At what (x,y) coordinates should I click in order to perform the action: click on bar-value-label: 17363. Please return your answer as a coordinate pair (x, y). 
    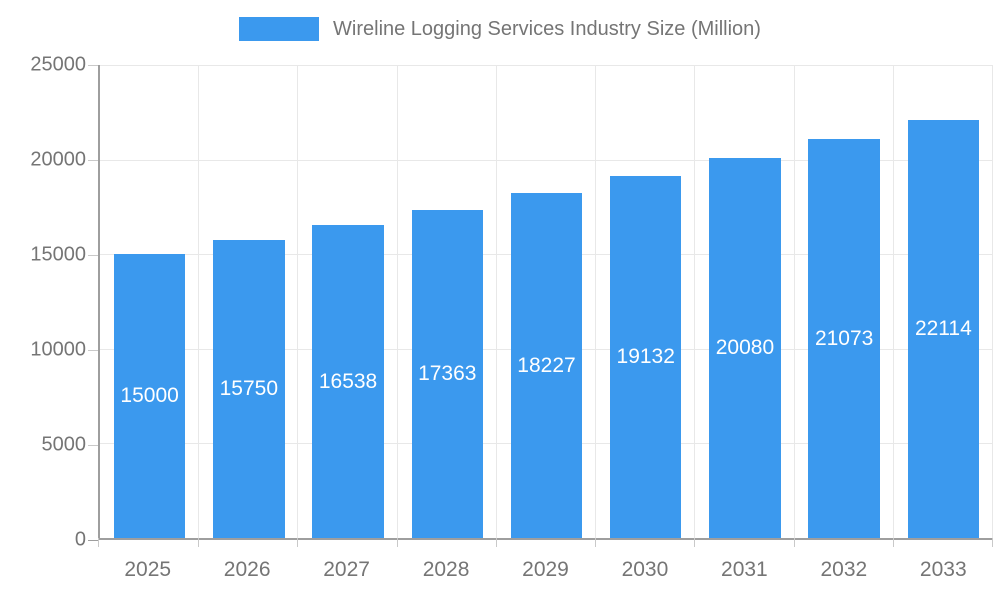
    Looking at the image, I should click on (447, 373).